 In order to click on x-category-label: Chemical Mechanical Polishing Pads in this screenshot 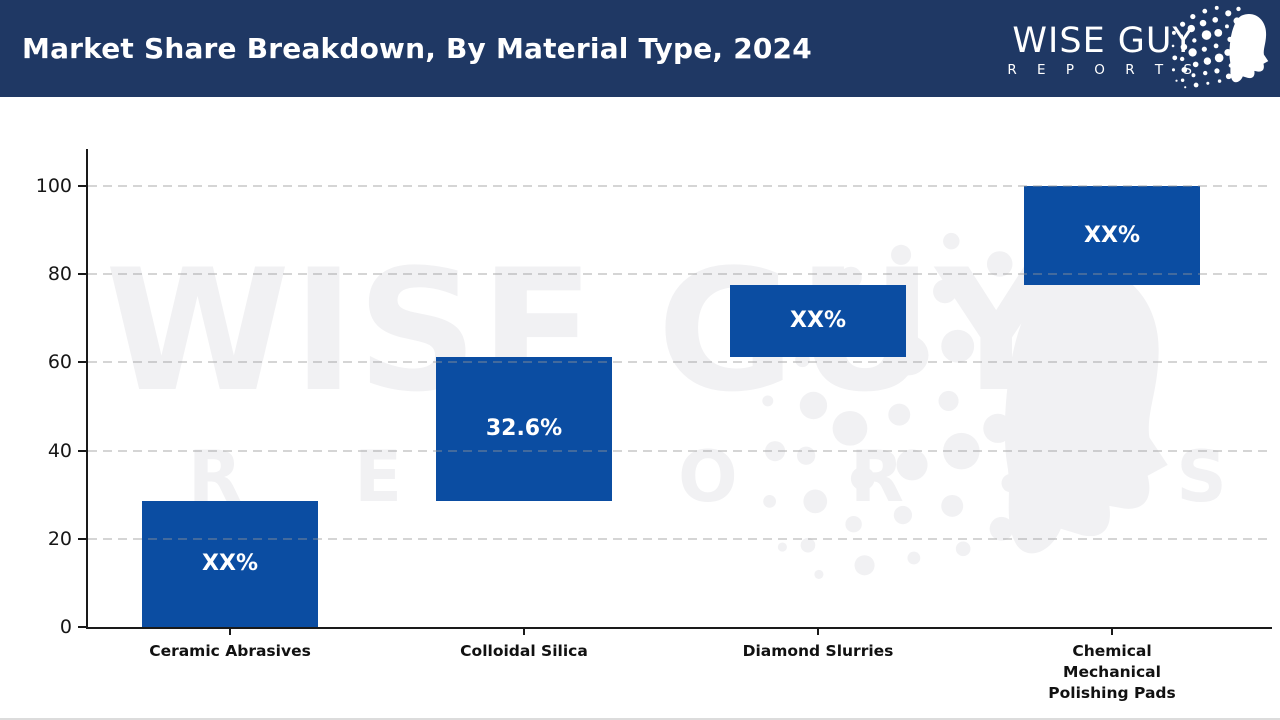, I will do `click(1112, 672)`.